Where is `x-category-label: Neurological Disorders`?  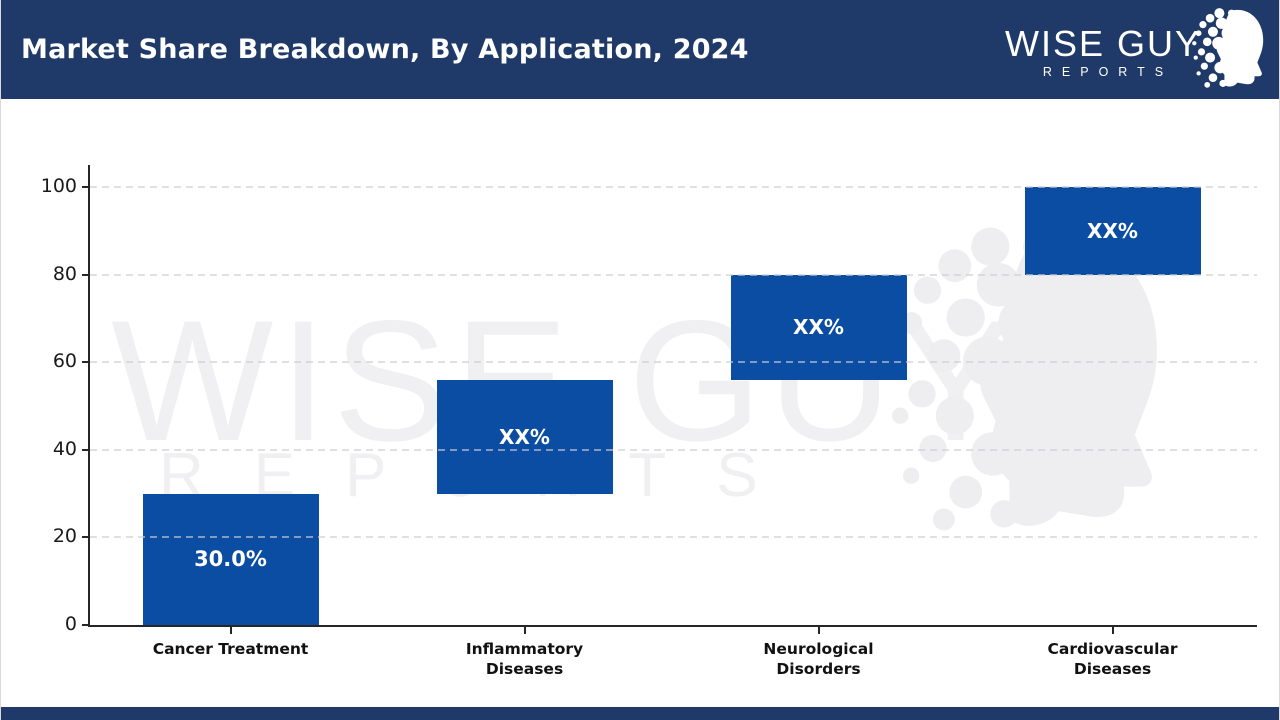 x-category-label: Neurological Disorders is located at coordinates (818, 659).